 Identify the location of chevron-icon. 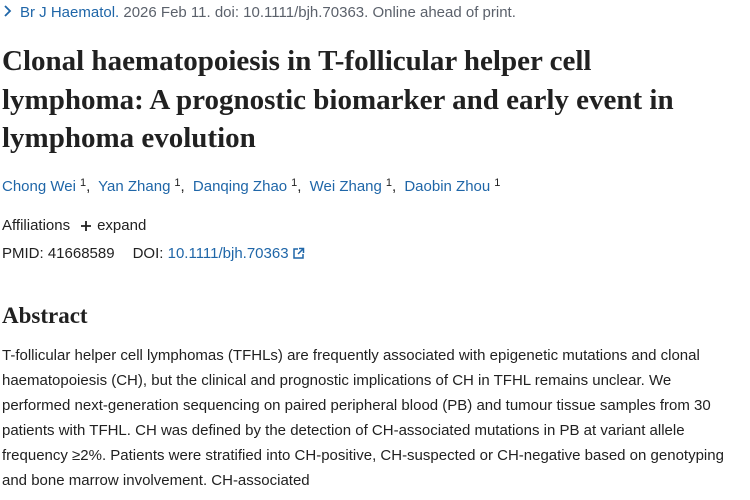
(8, 11).